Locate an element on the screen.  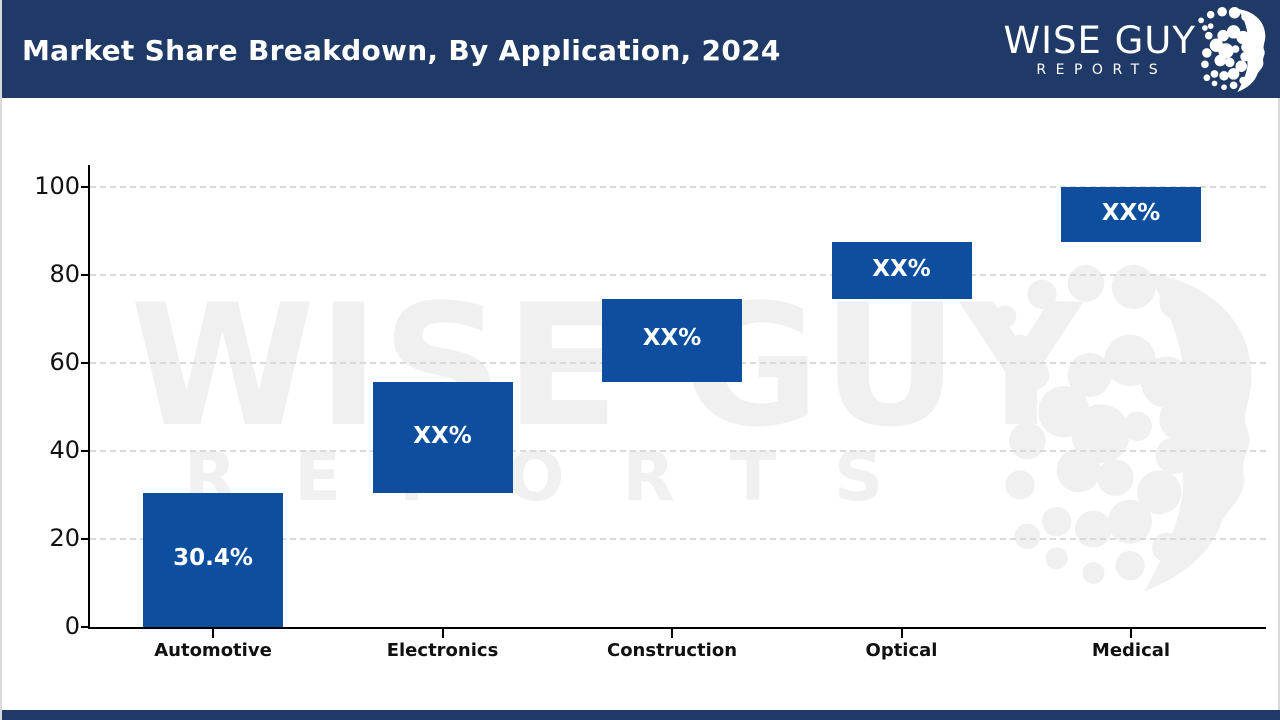
bar-electronics is located at coordinates (442, 437).